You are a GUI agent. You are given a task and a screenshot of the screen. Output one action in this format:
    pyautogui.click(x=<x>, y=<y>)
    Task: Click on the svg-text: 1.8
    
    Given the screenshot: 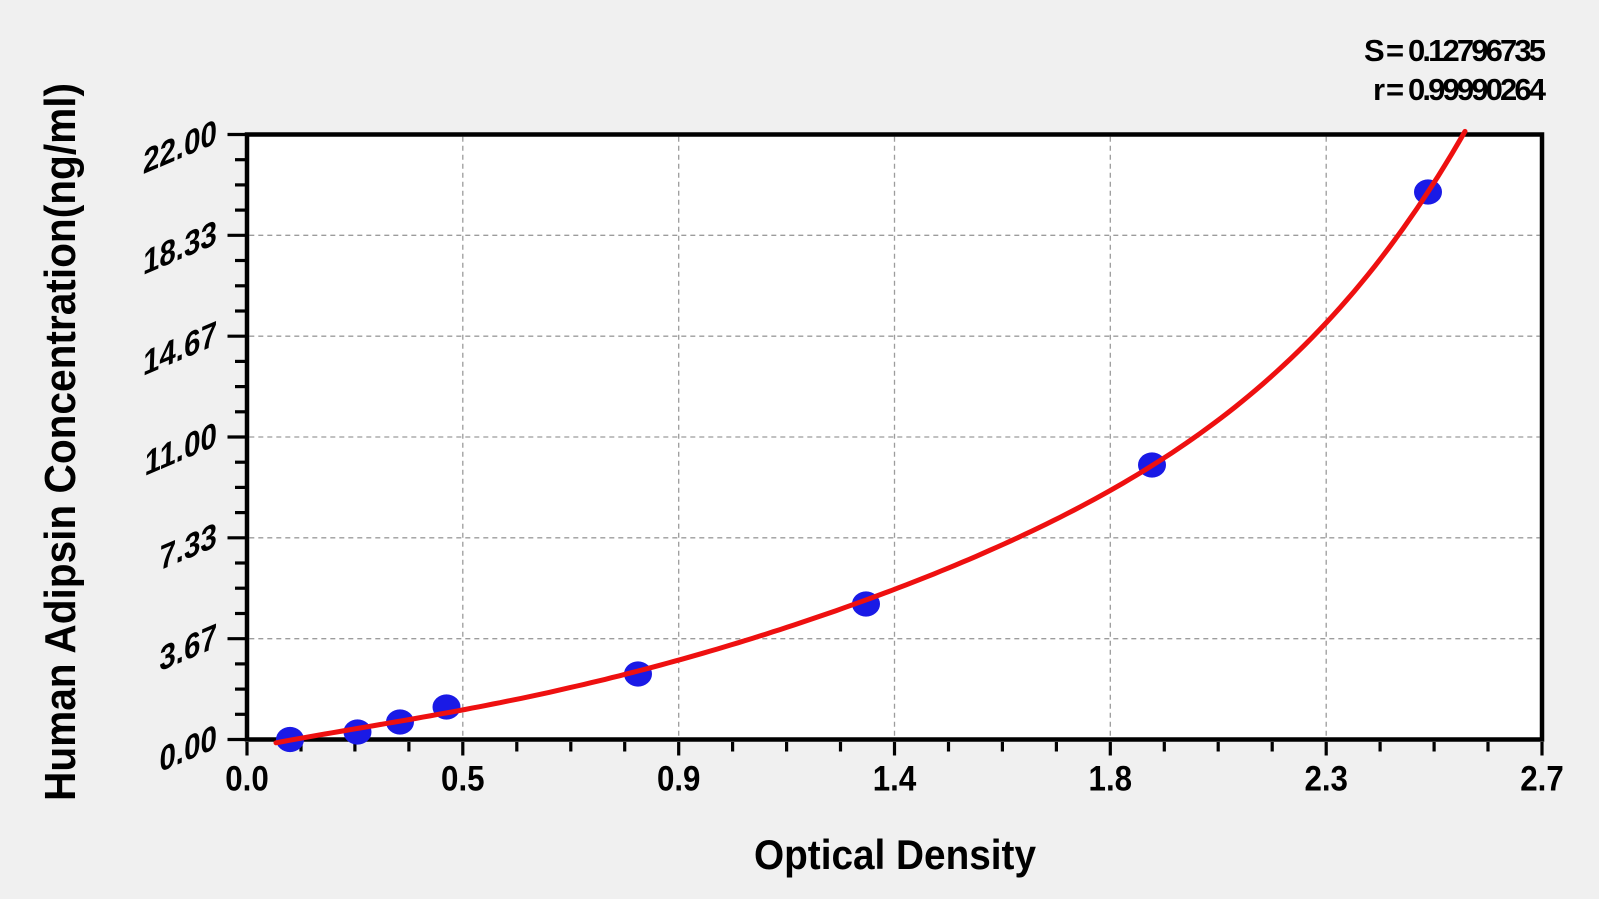 What is the action you would take?
    pyautogui.click(x=1111, y=778)
    